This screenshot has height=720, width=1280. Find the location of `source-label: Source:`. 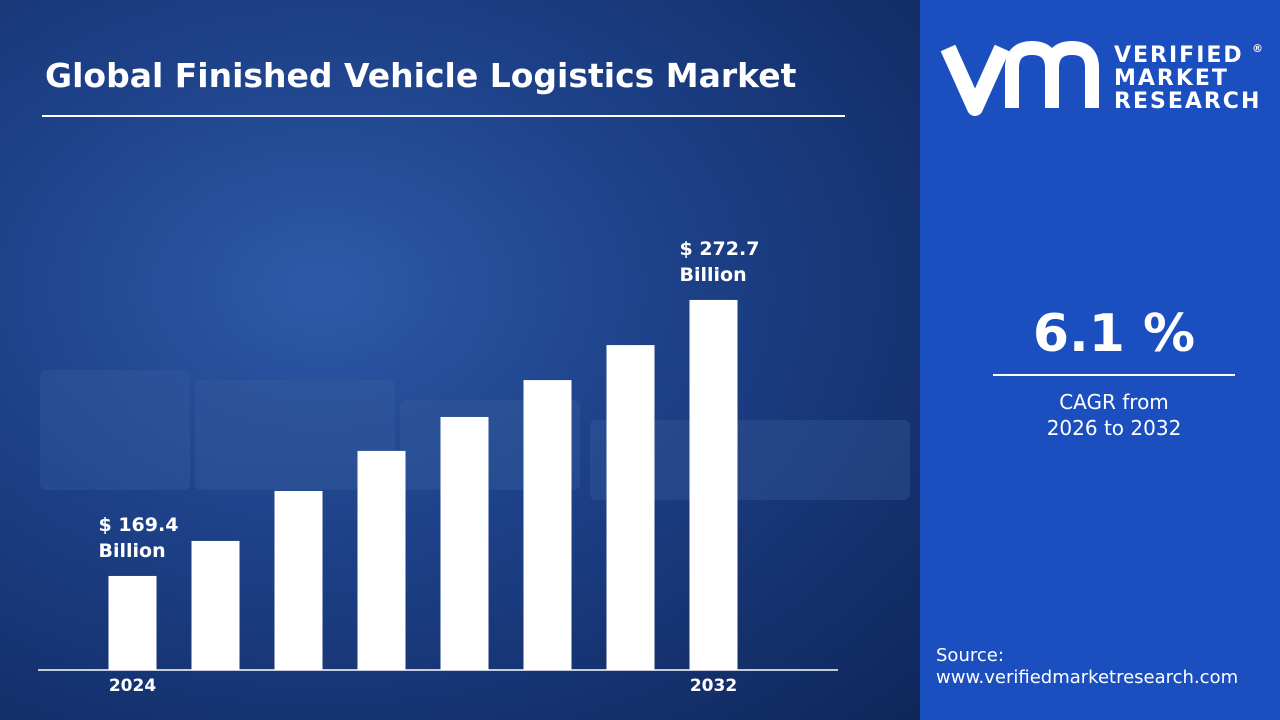

source-label: Source: is located at coordinates (970, 655).